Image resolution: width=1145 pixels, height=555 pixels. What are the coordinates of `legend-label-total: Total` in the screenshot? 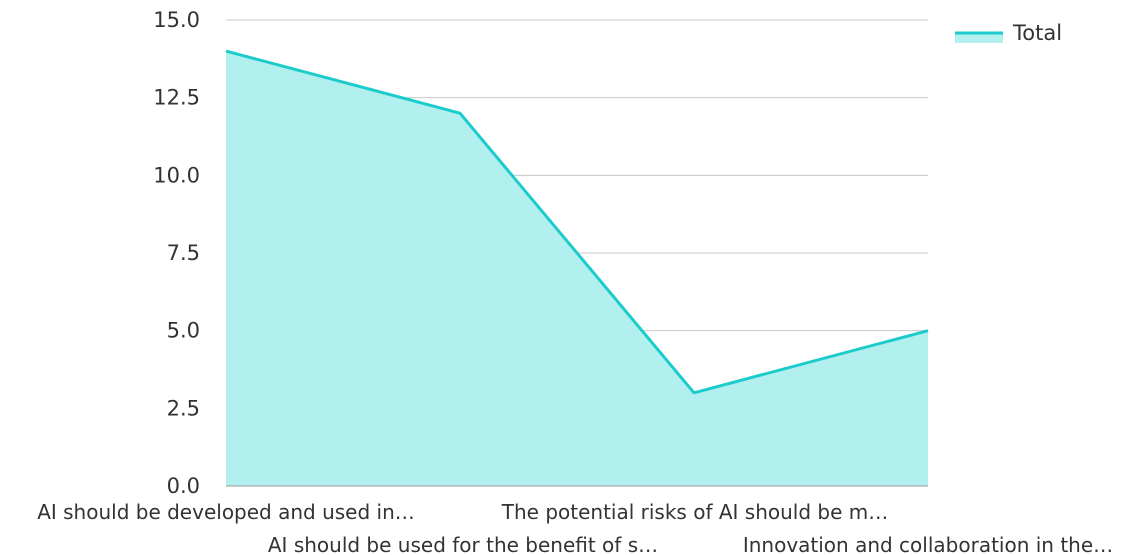 It's located at (1037, 33).